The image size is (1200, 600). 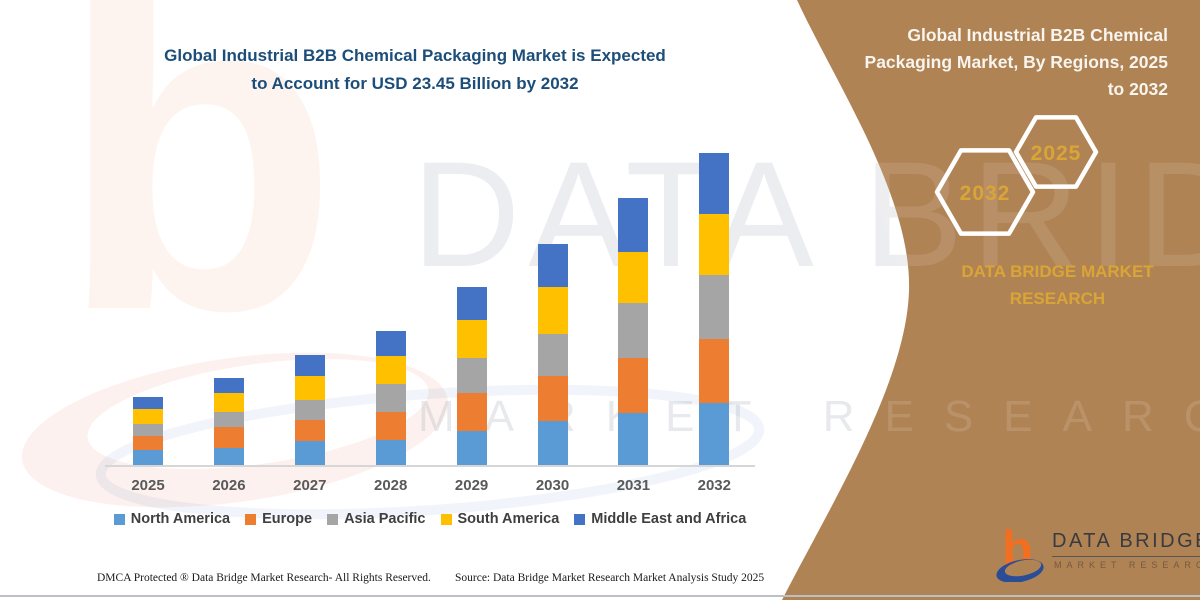 What do you see at coordinates (633, 225) in the screenshot?
I see `bar-2031-segment-middle-east-and-africa` at bounding box center [633, 225].